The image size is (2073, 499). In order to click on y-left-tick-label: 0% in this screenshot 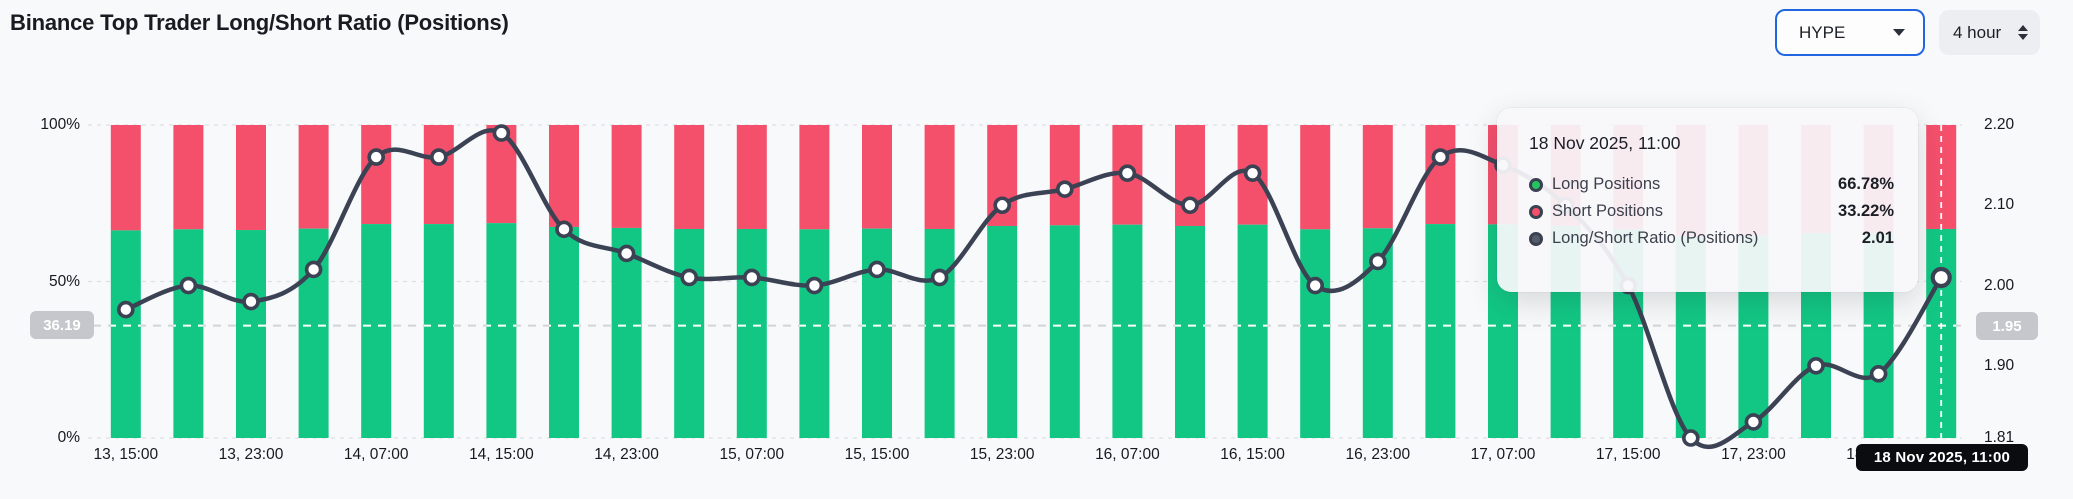, I will do `click(68, 437)`.